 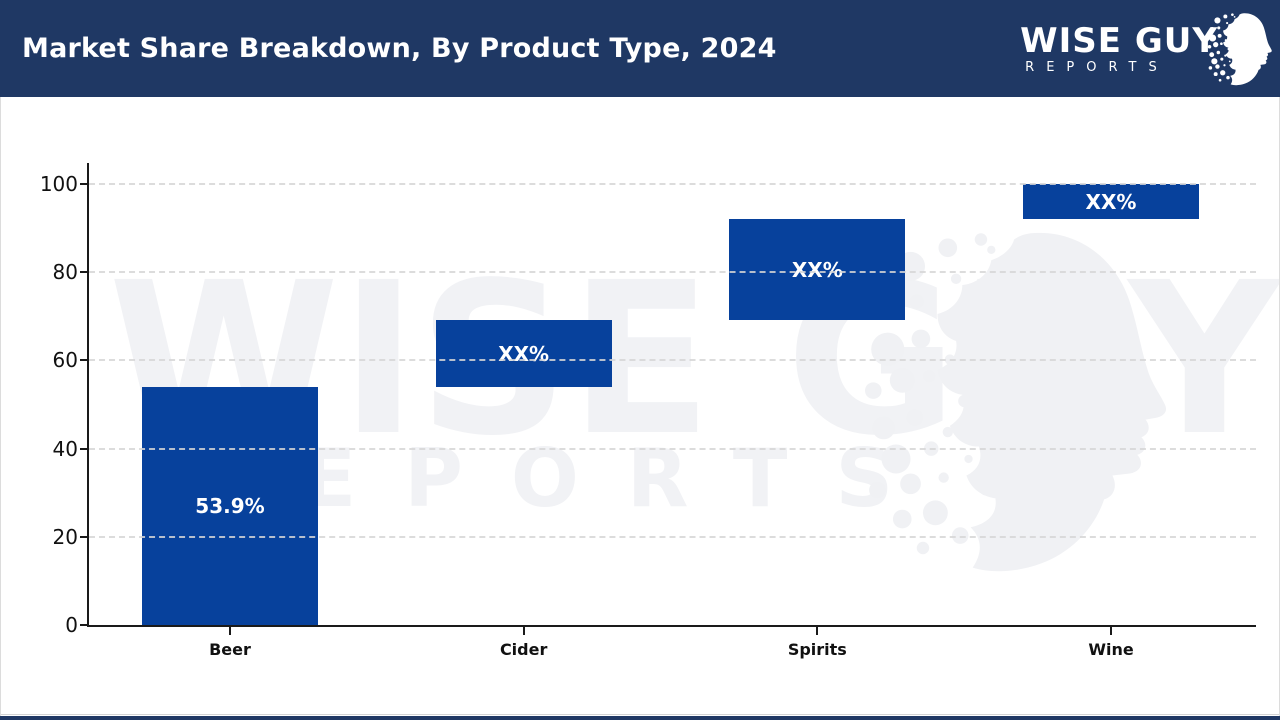 What do you see at coordinates (817, 649) in the screenshot?
I see `x-category-label: Spirits` at bounding box center [817, 649].